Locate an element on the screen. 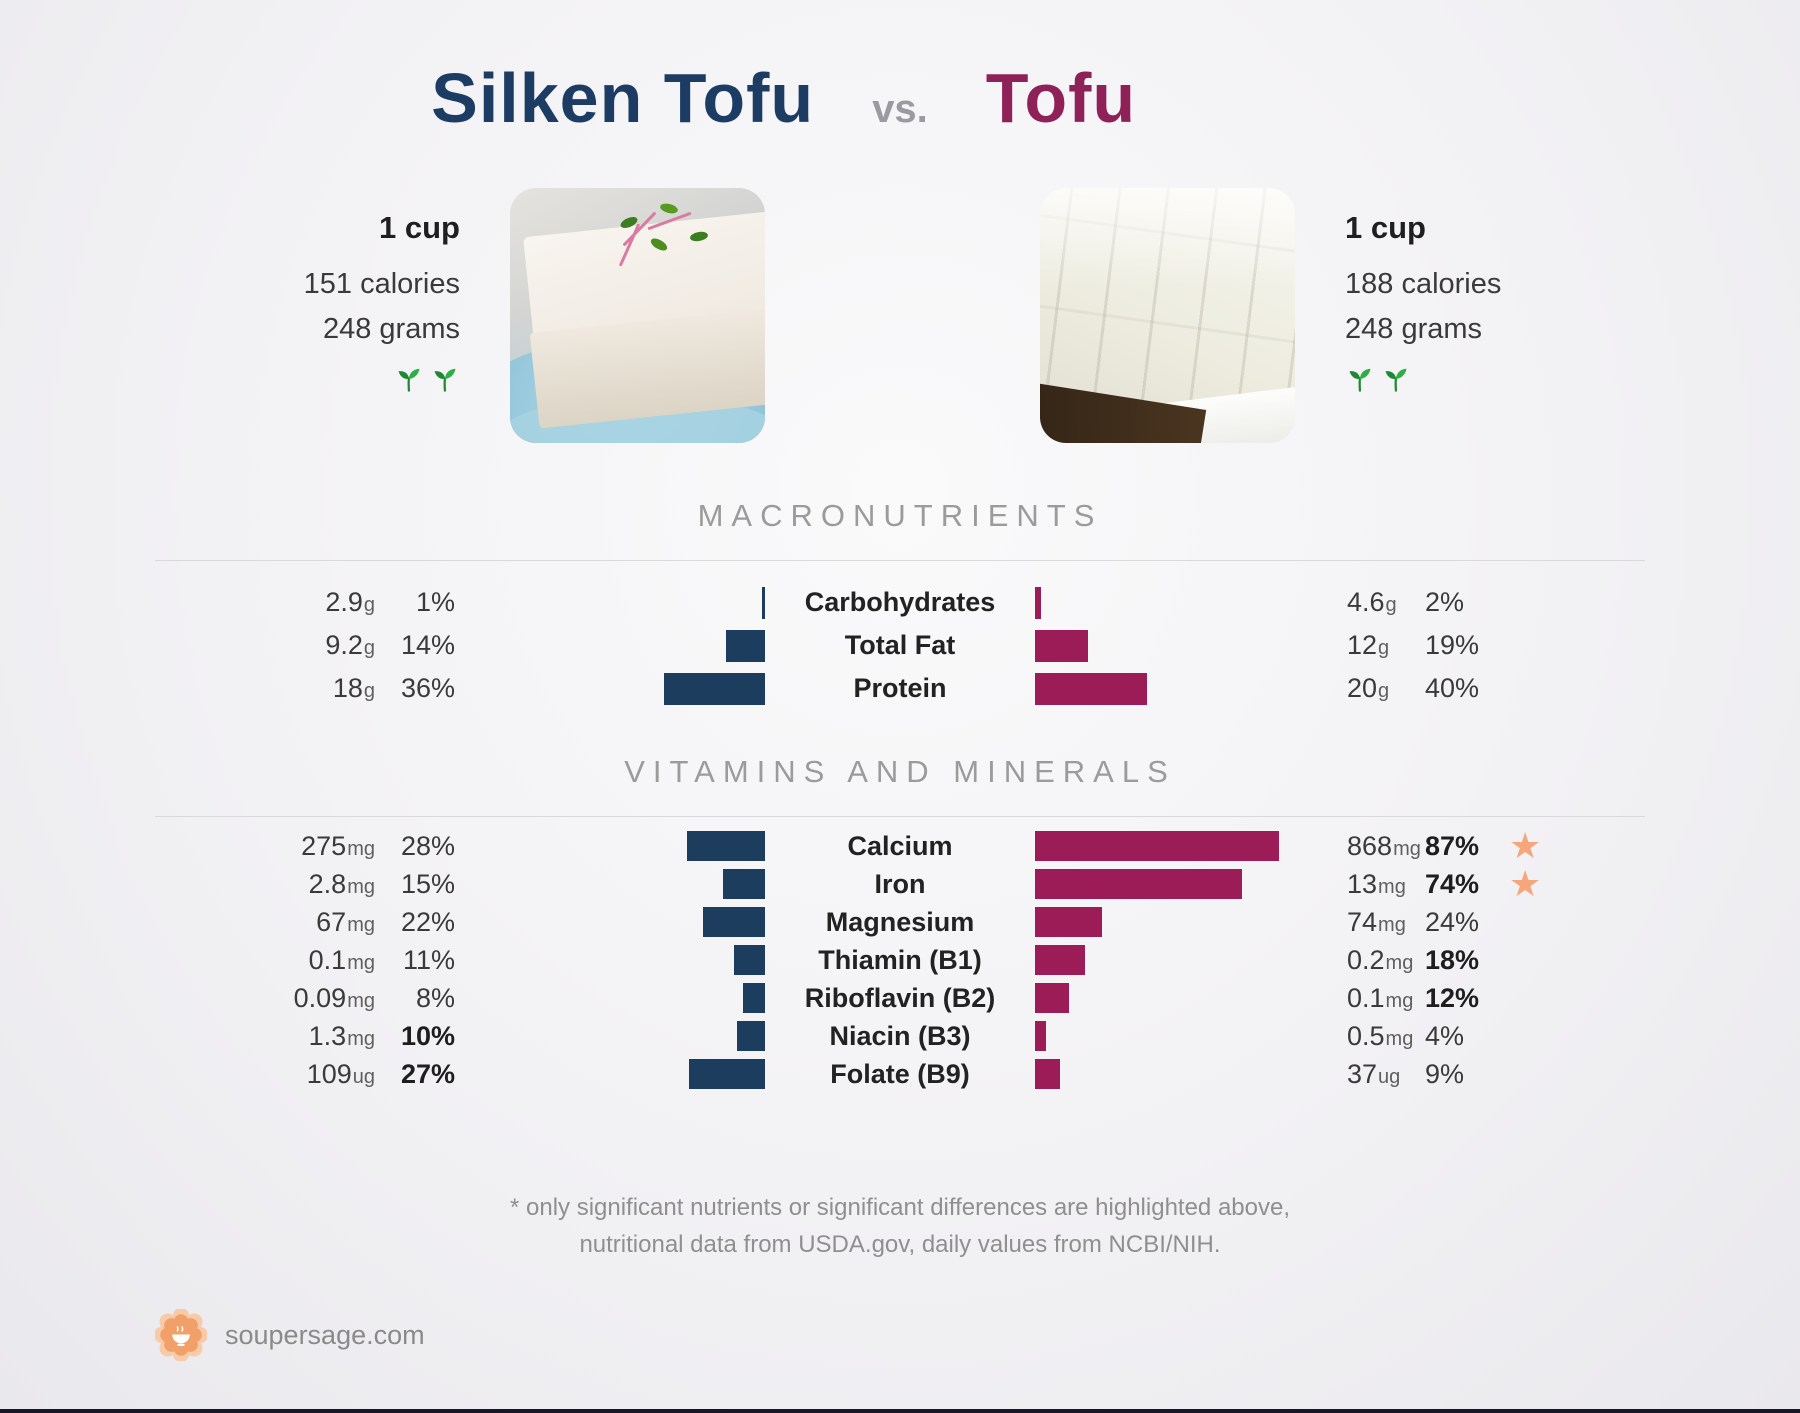 The width and height of the screenshot is (1800, 1413). tofu-dv-pct: 74% is located at coordinates (1452, 883).